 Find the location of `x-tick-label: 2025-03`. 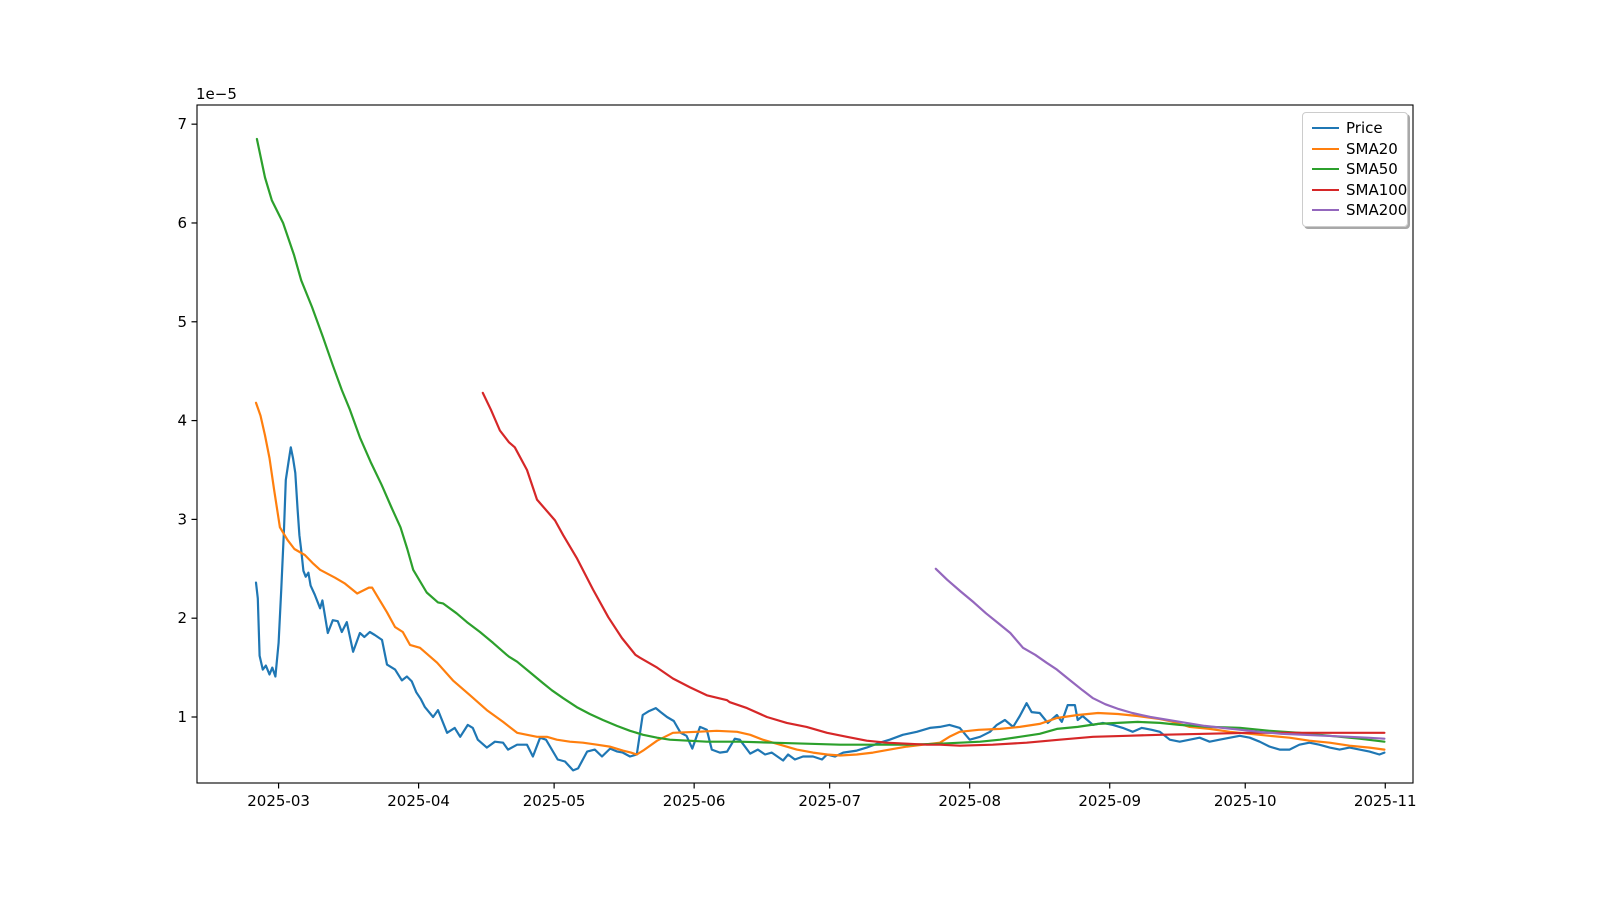

x-tick-label: 2025-03 is located at coordinates (278, 801).